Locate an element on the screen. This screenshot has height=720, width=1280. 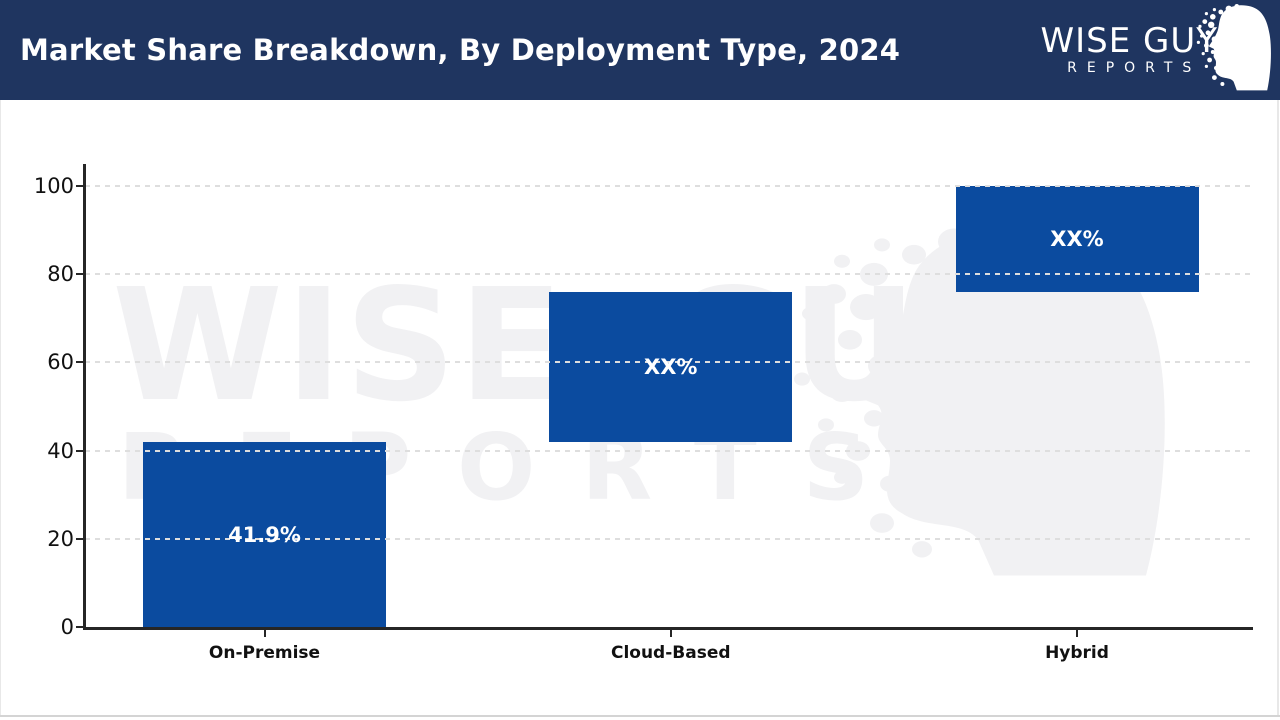
bar-value-label: 41.9% is located at coordinates (264, 534).